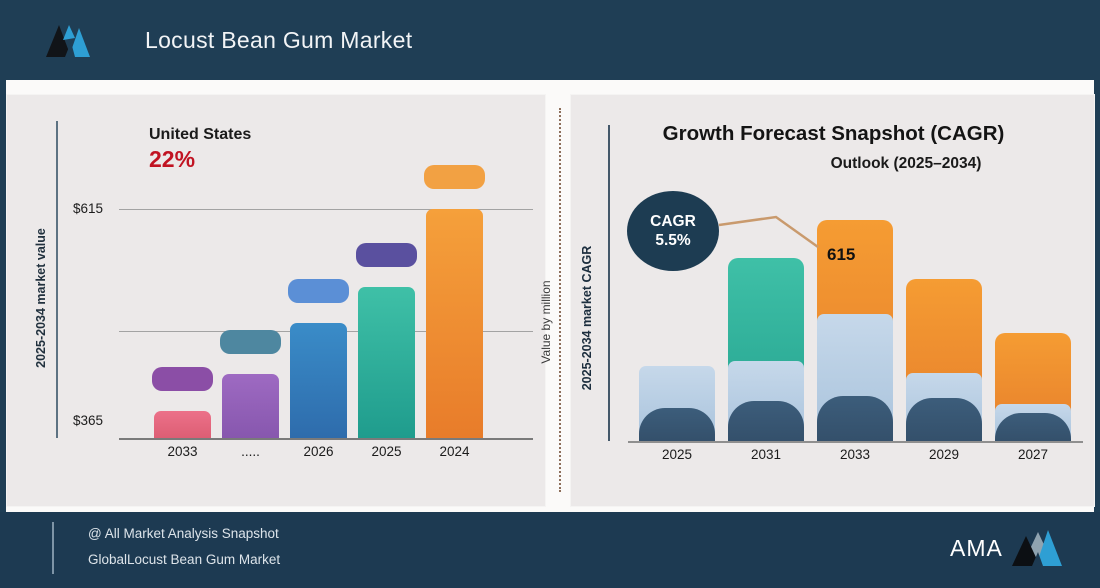  What do you see at coordinates (841, 254) in the screenshot?
I see `bar-value-annotation: 615` at bounding box center [841, 254].